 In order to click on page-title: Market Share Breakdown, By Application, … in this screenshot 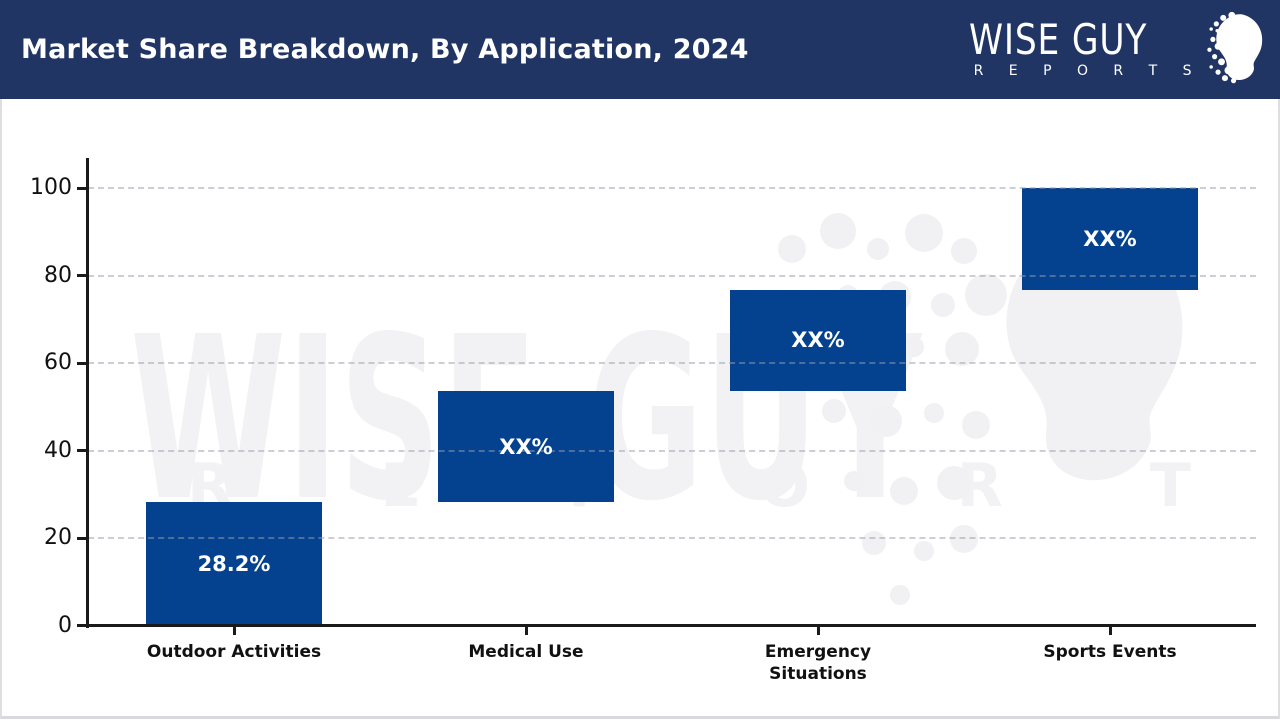, I will do `click(385, 49)`.